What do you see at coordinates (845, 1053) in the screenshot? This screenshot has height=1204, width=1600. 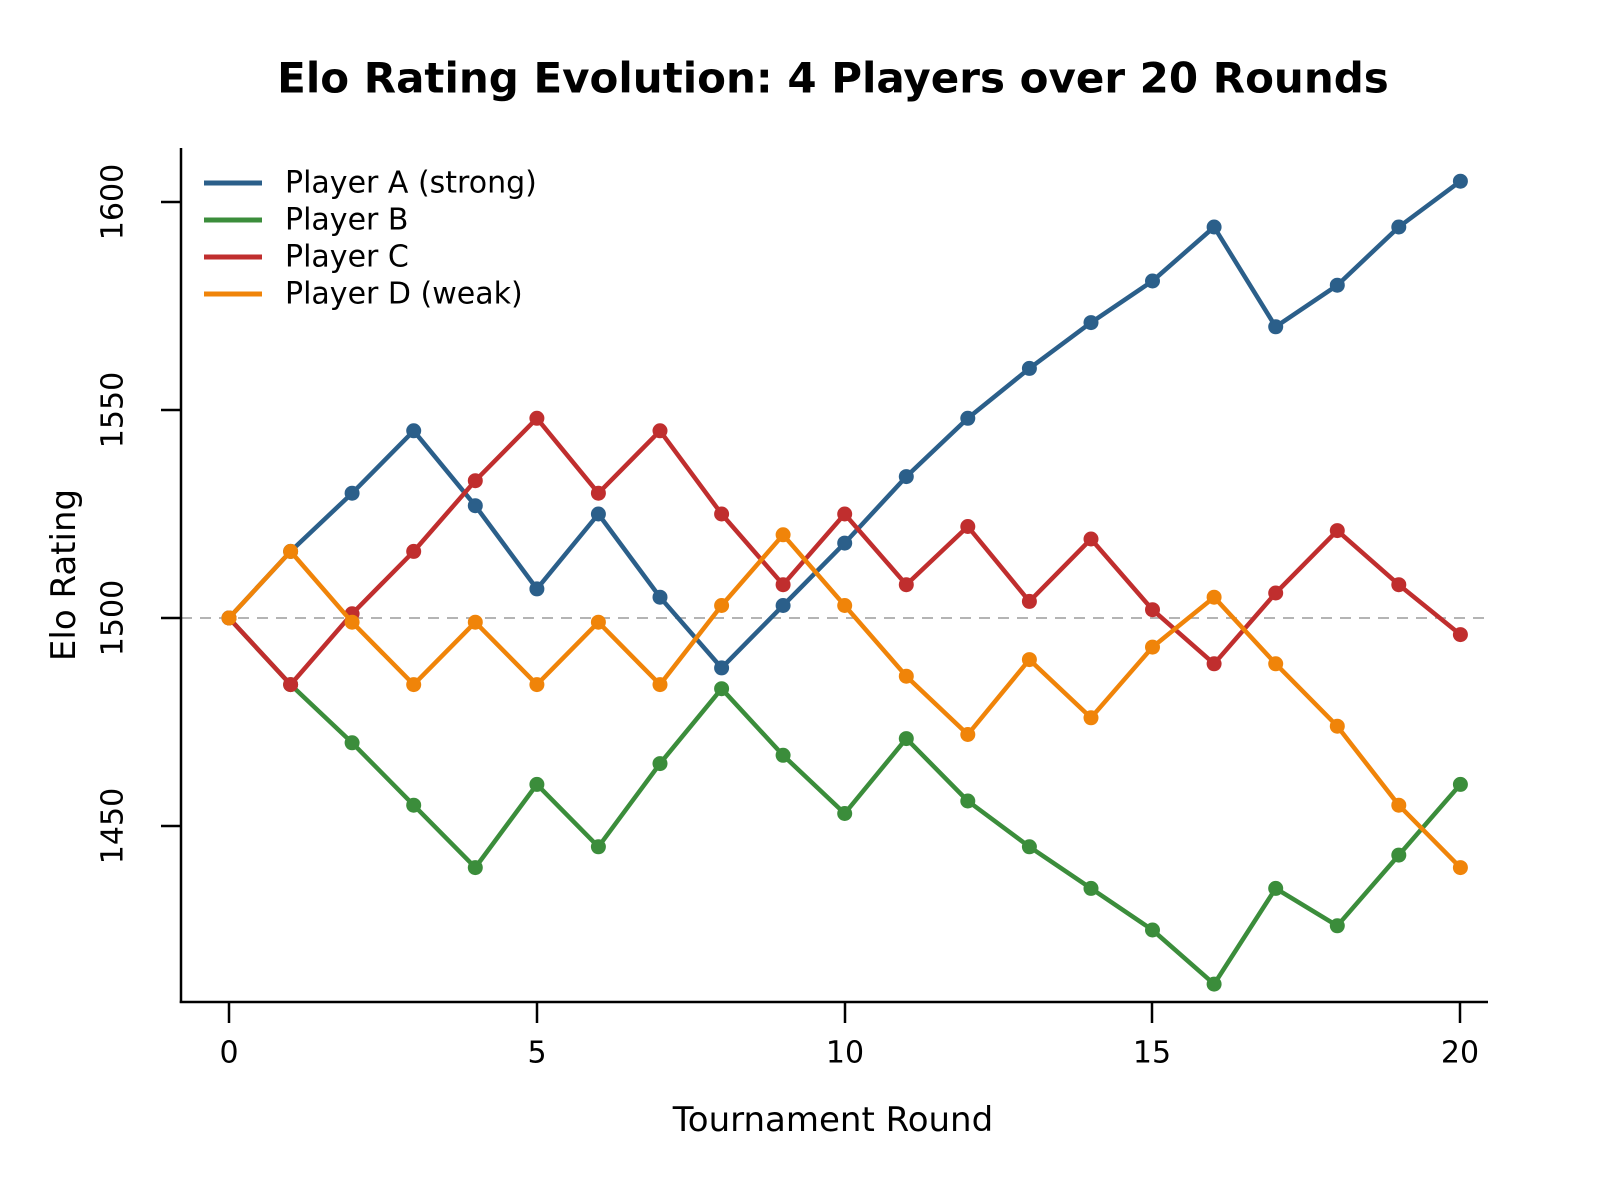 I see `x-tick-10: 10` at bounding box center [845, 1053].